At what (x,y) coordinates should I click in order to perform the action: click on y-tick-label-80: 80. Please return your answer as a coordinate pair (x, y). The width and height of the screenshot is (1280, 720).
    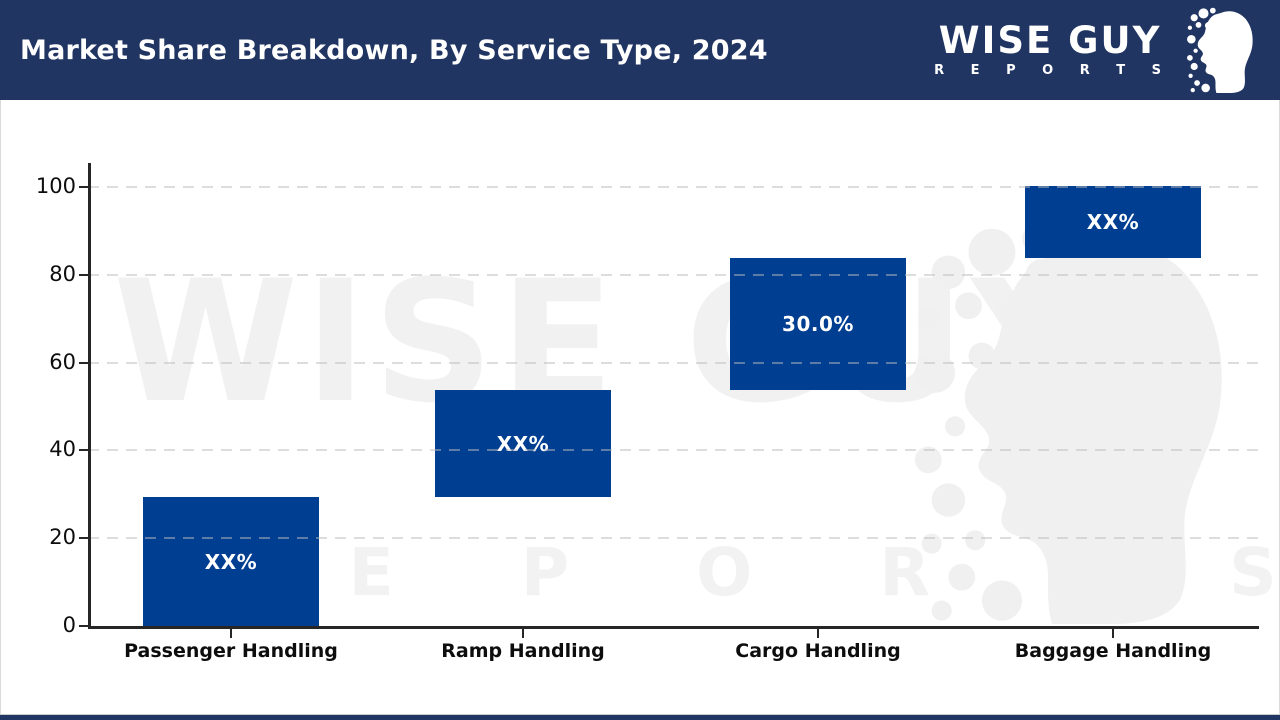
    Looking at the image, I should click on (62, 273).